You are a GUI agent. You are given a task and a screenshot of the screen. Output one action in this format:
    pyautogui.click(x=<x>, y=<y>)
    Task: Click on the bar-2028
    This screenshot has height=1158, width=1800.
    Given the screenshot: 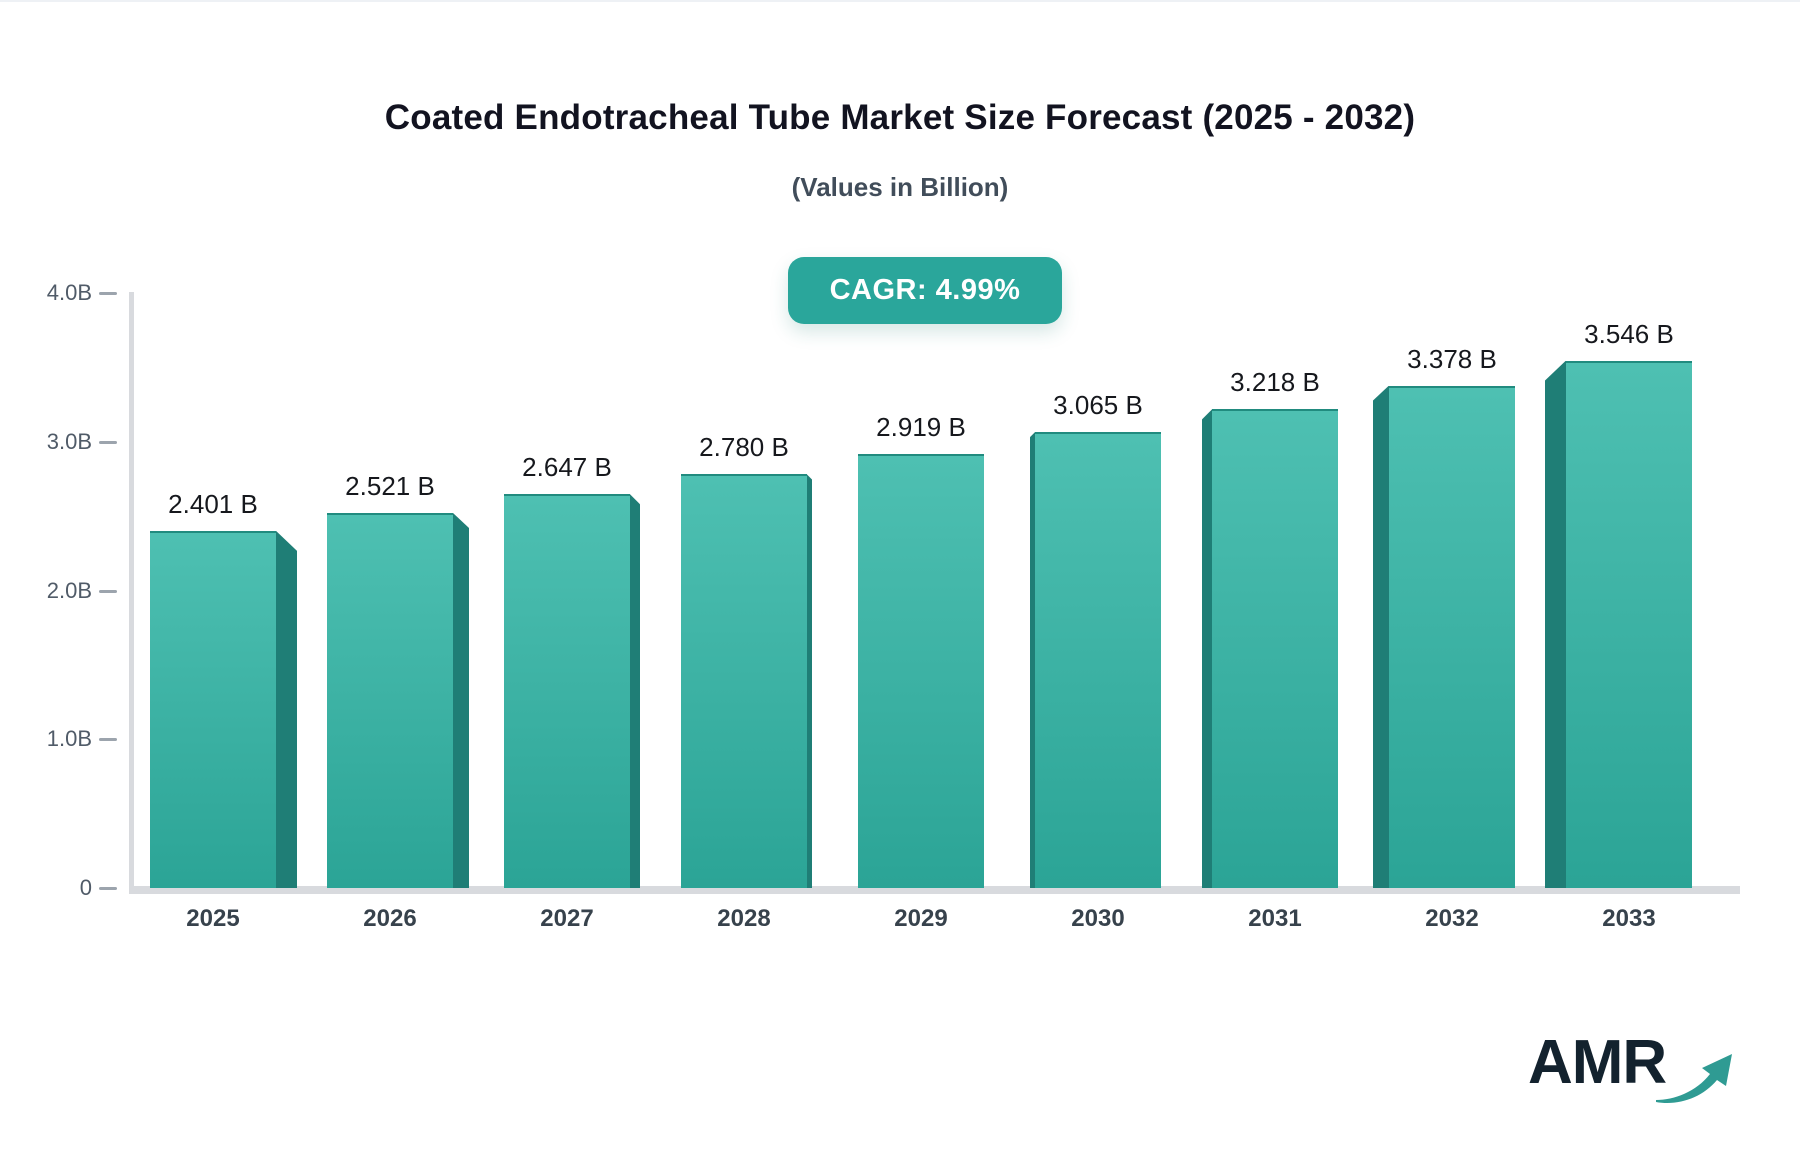 What is the action you would take?
    pyautogui.click(x=744, y=681)
    